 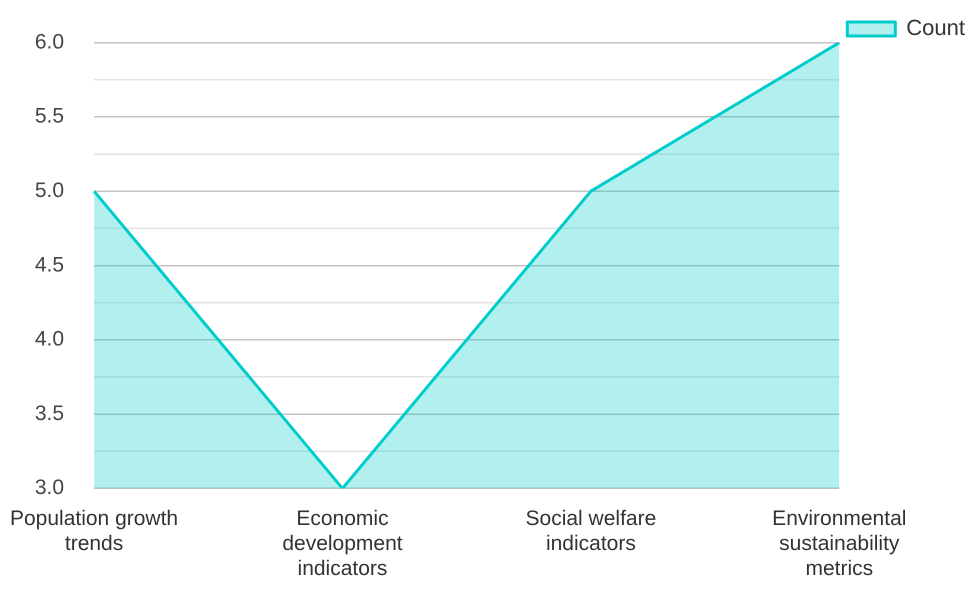 I want to click on y-tick-label: 5.5, so click(x=49, y=116).